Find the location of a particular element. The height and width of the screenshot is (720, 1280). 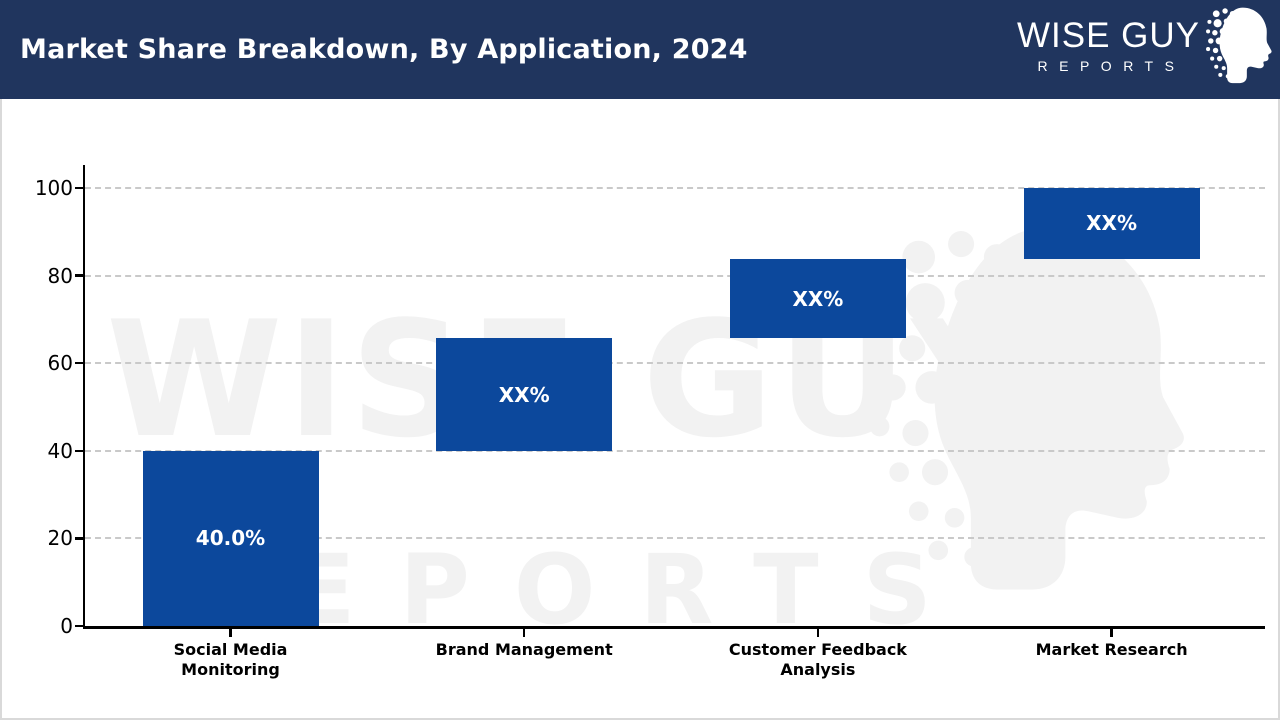

x-category-label: Social Media Monitoring is located at coordinates (231, 660).